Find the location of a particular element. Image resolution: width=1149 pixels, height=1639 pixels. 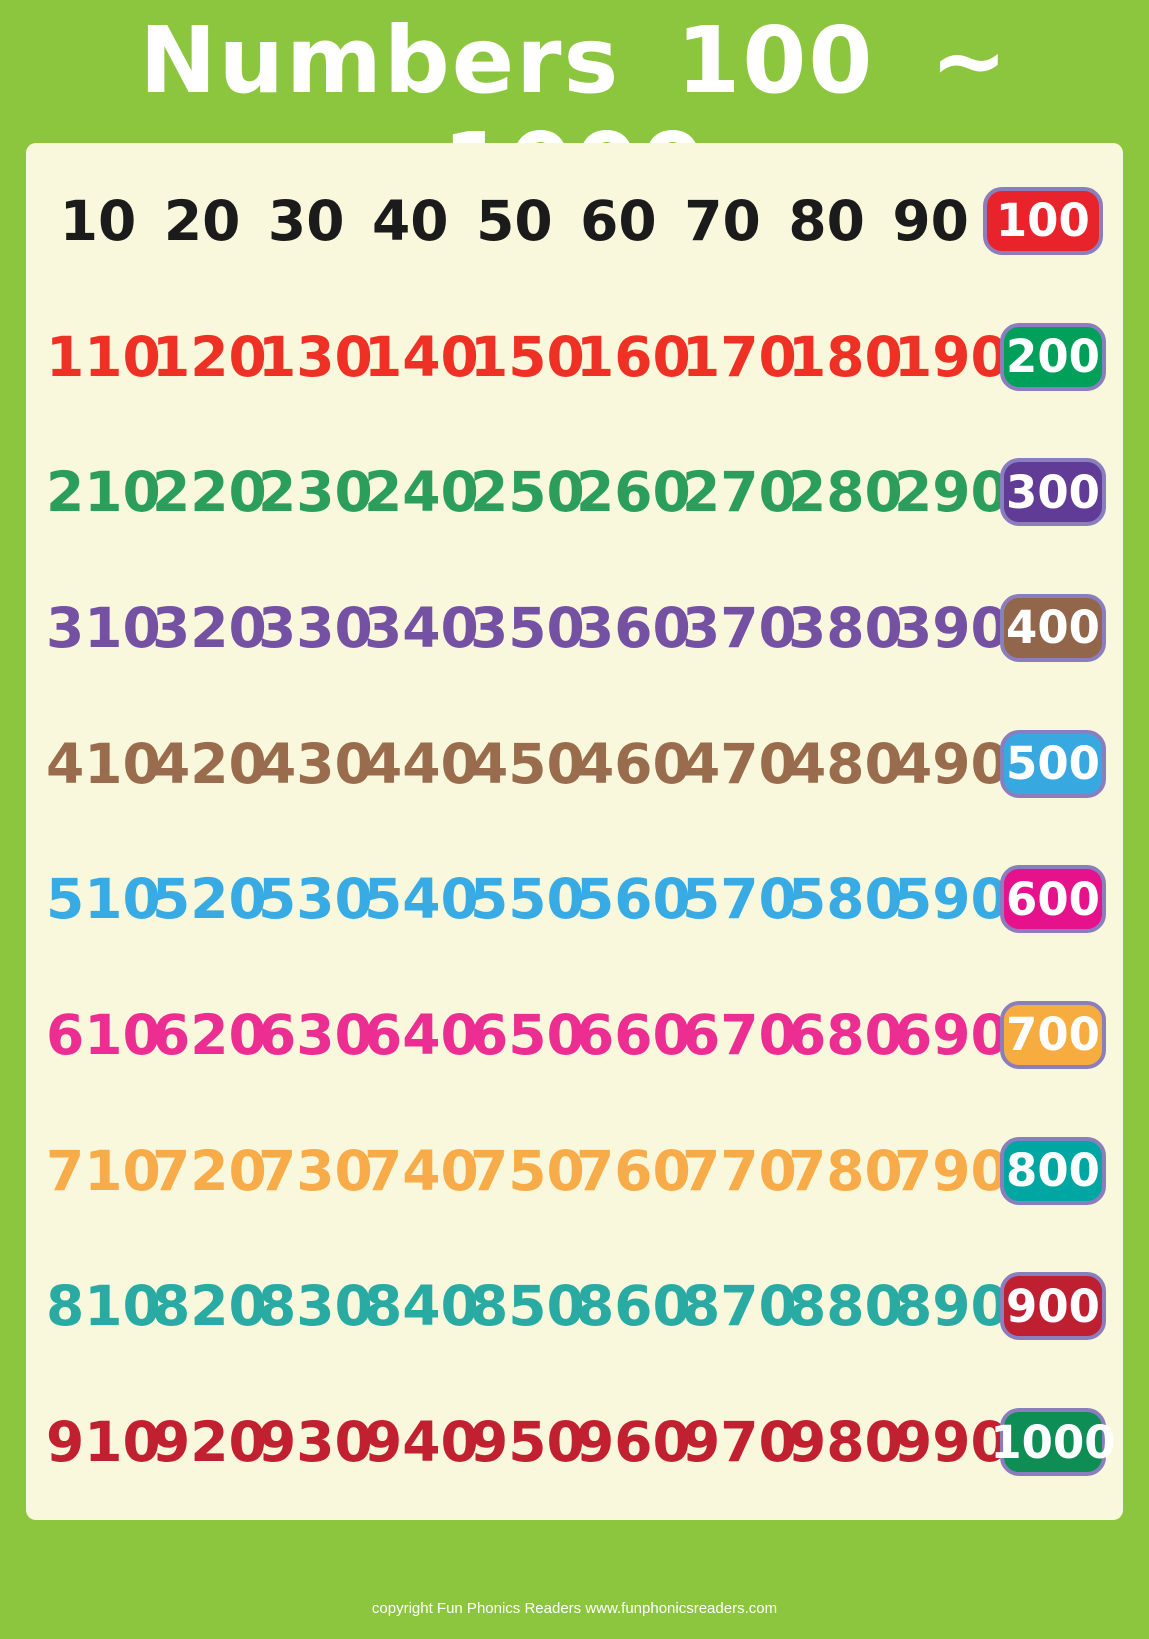

number-cell: 940 is located at coordinates (421, 1442).